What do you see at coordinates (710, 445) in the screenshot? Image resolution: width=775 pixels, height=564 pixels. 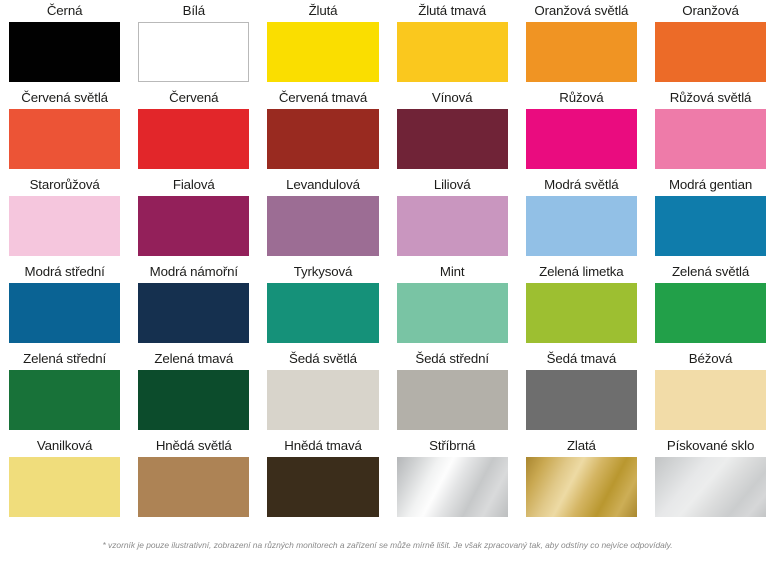 I see `swatch-label: Pískované sklo` at bounding box center [710, 445].